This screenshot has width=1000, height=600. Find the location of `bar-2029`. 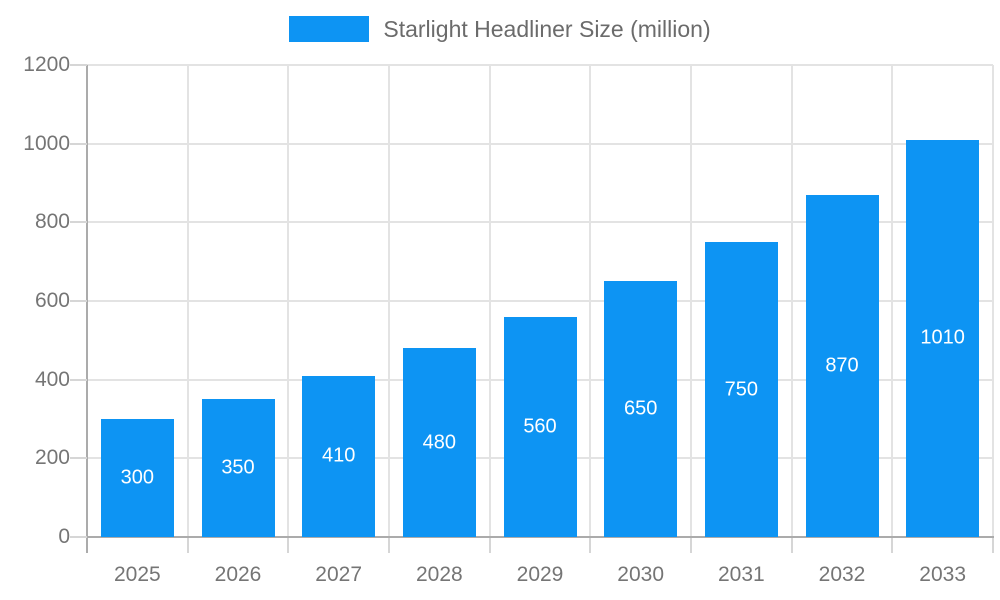

bar-2029 is located at coordinates (540, 426).